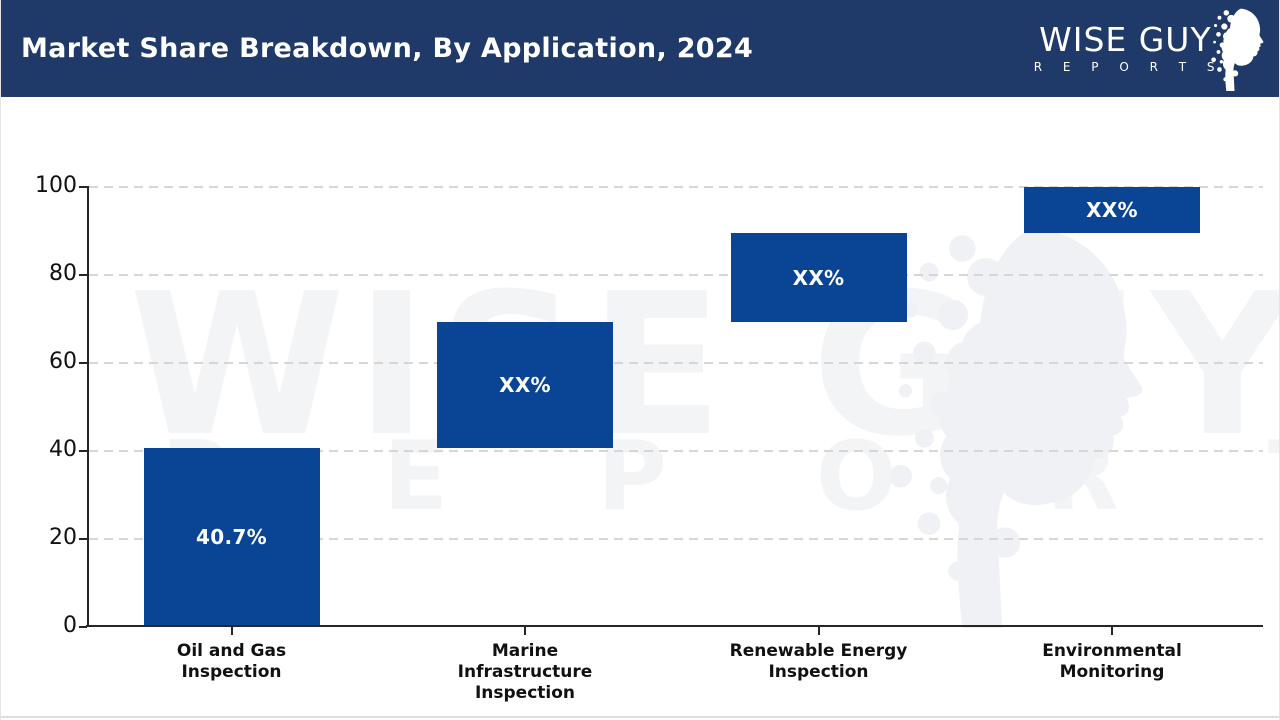 The height and width of the screenshot is (720, 1280). I want to click on y-axis-tick-label: 60, so click(63, 361).